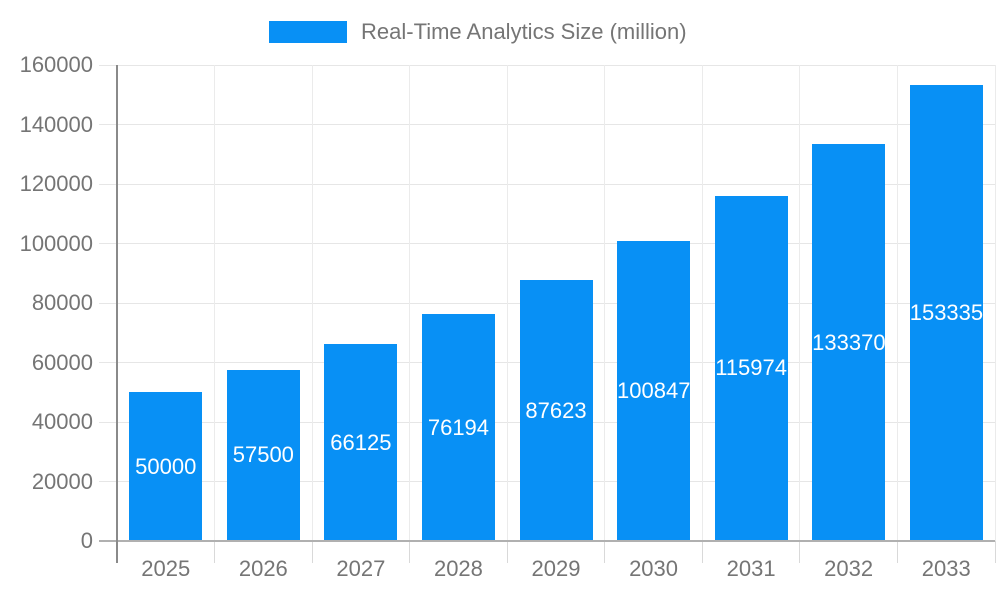 This screenshot has width=1000, height=600. Describe the element at coordinates (56, 64) in the screenshot. I see `y-tick-label: 160000` at that location.